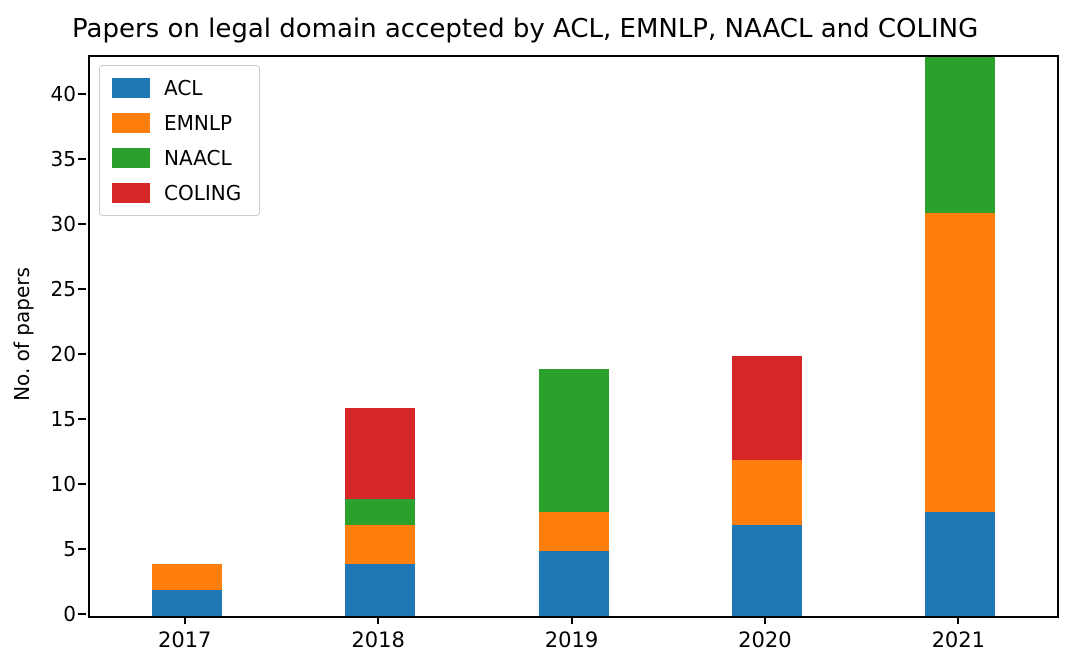 This screenshot has width=1067, height=660. Describe the element at coordinates (63, 224) in the screenshot. I see `y-tick-label-30: 30` at that location.